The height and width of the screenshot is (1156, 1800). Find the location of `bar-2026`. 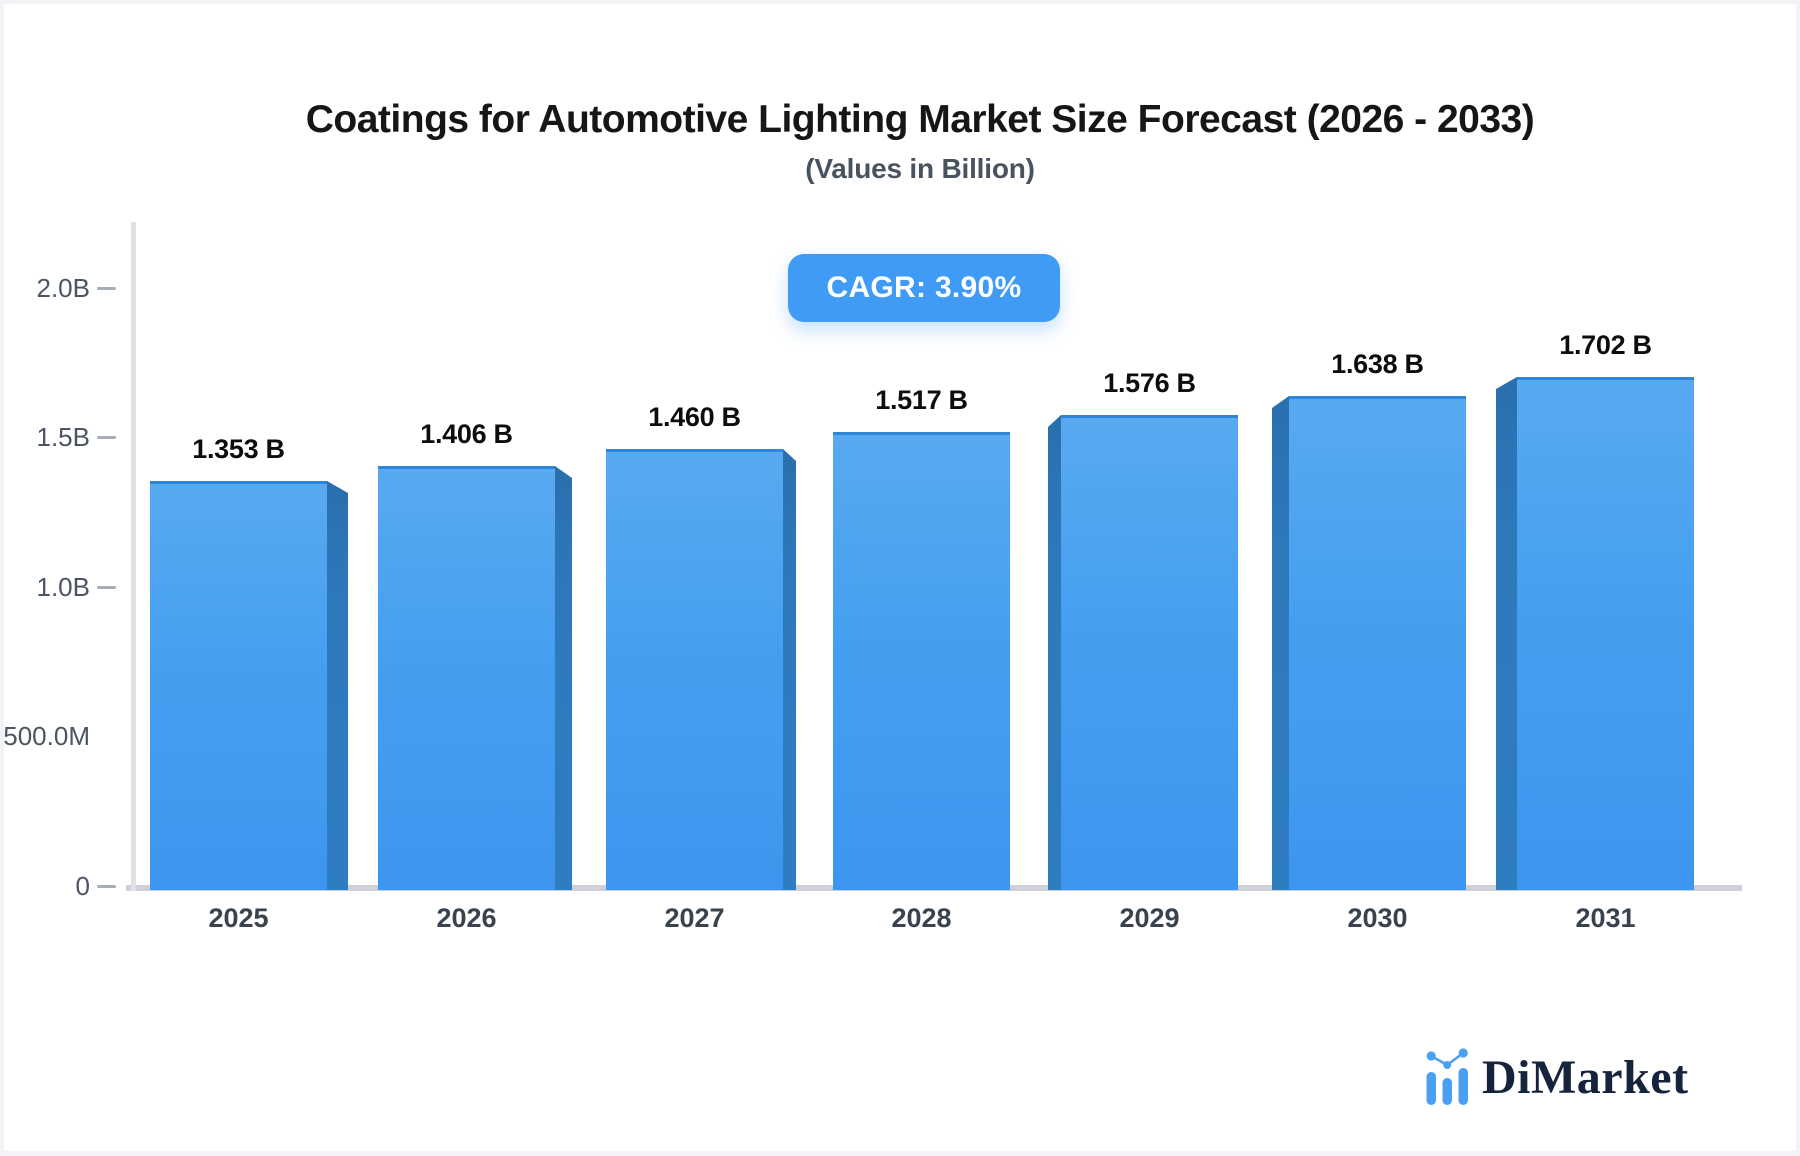

bar-2026 is located at coordinates (466, 678).